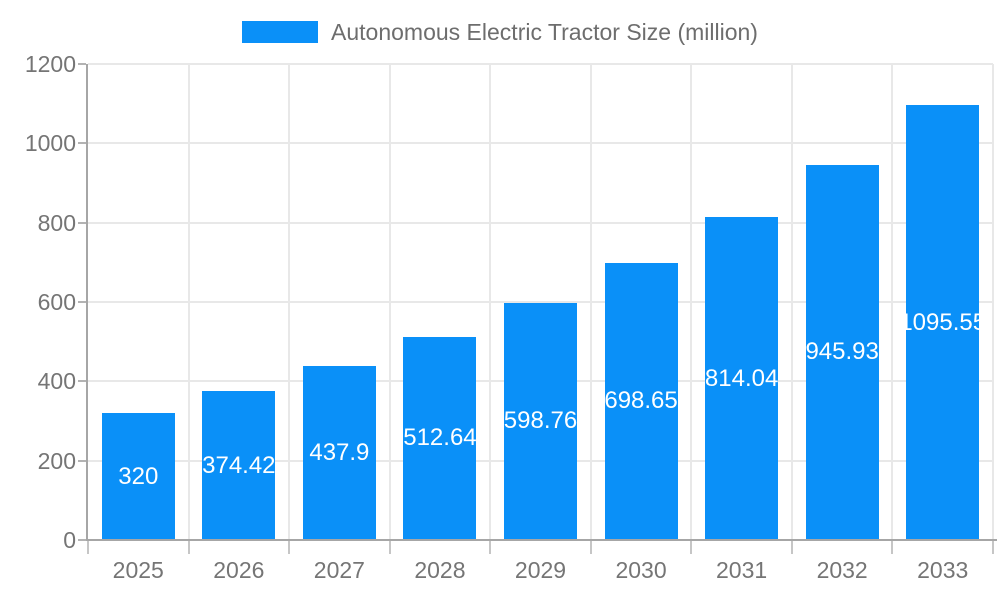  I want to click on y-axis-tick-label: 800, so click(56, 222).